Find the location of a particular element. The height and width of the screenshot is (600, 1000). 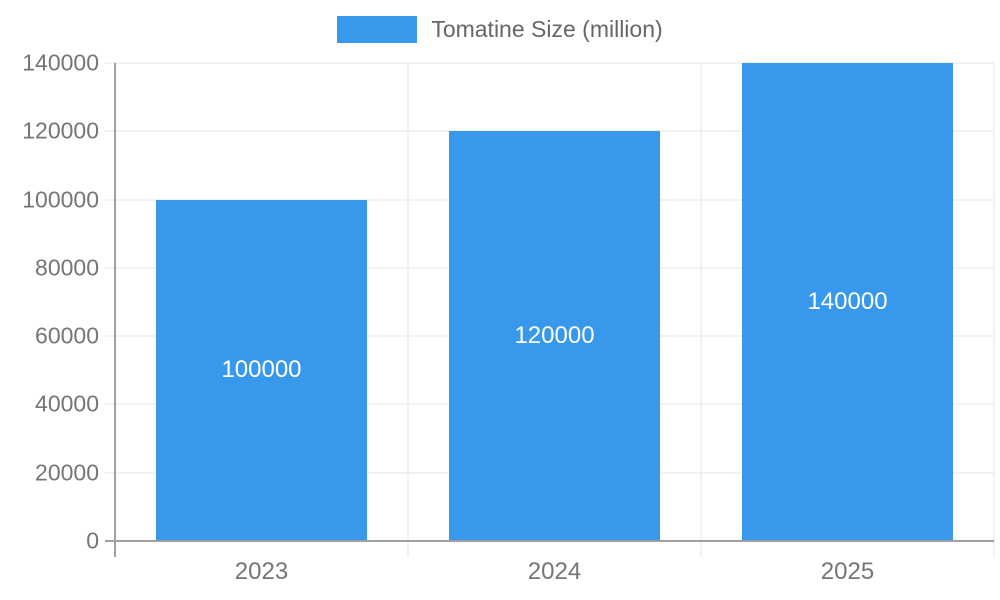

bar-value-label: 100000 is located at coordinates (261, 370).